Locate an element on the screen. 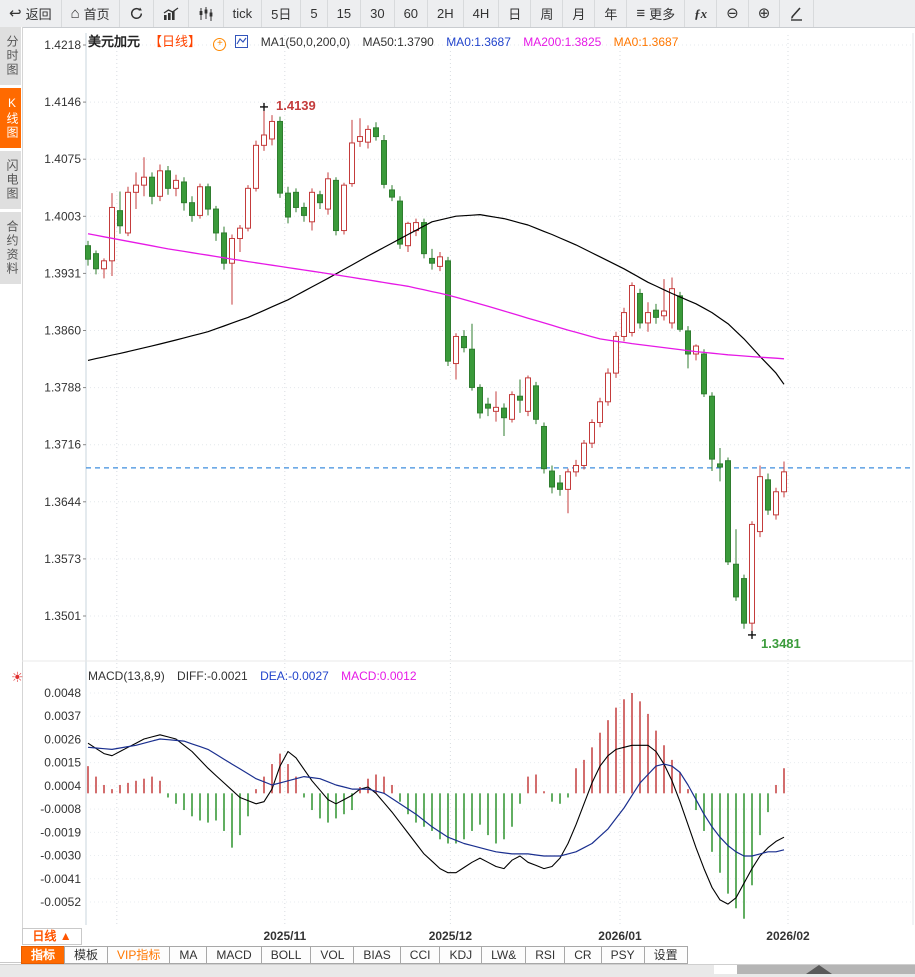 The image size is (915, 977). toolbar-label-h4: 4H is located at coordinates (481, 13).